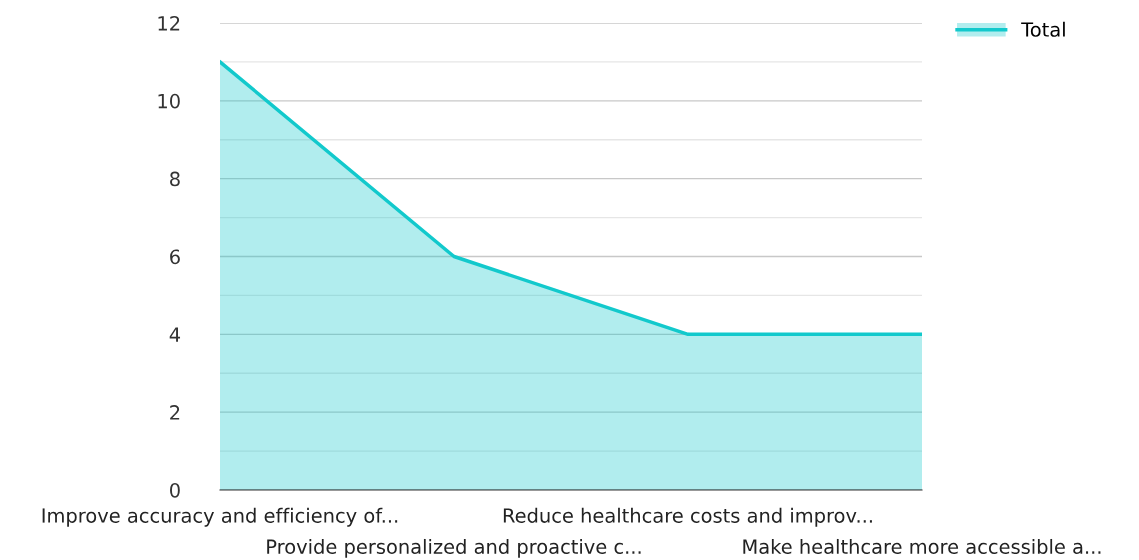 This screenshot has width=1139, height=560. Describe the element at coordinates (175, 179) in the screenshot. I see `y-tick-label: 8` at that location.